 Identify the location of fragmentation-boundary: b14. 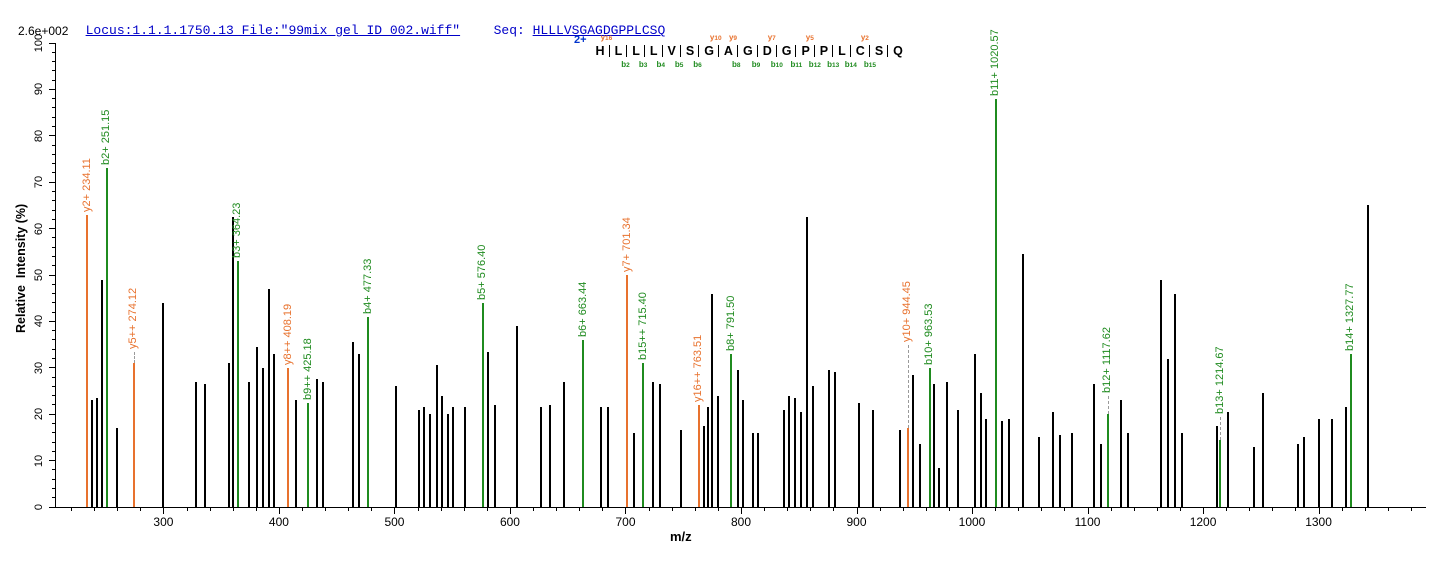
(851, 56).